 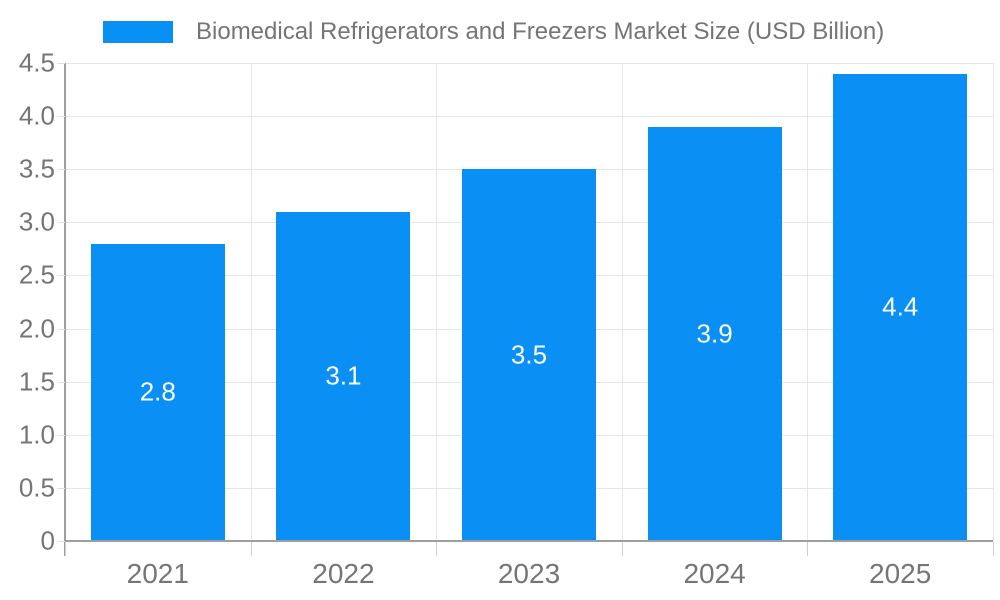 I want to click on bar-2024, so click(x=714, y=333).